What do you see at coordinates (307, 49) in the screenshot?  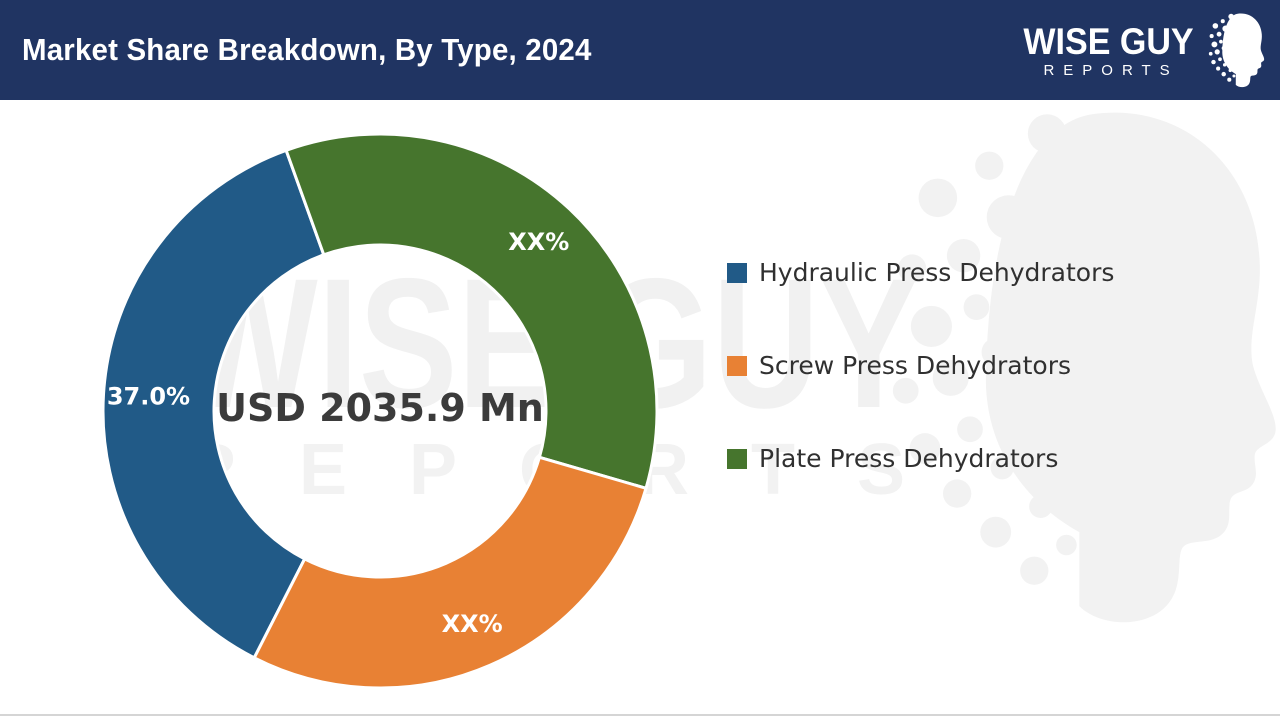 I see `page-title: Market Share Breakdown, By Type, 2024` at bounding box center [307, 49].